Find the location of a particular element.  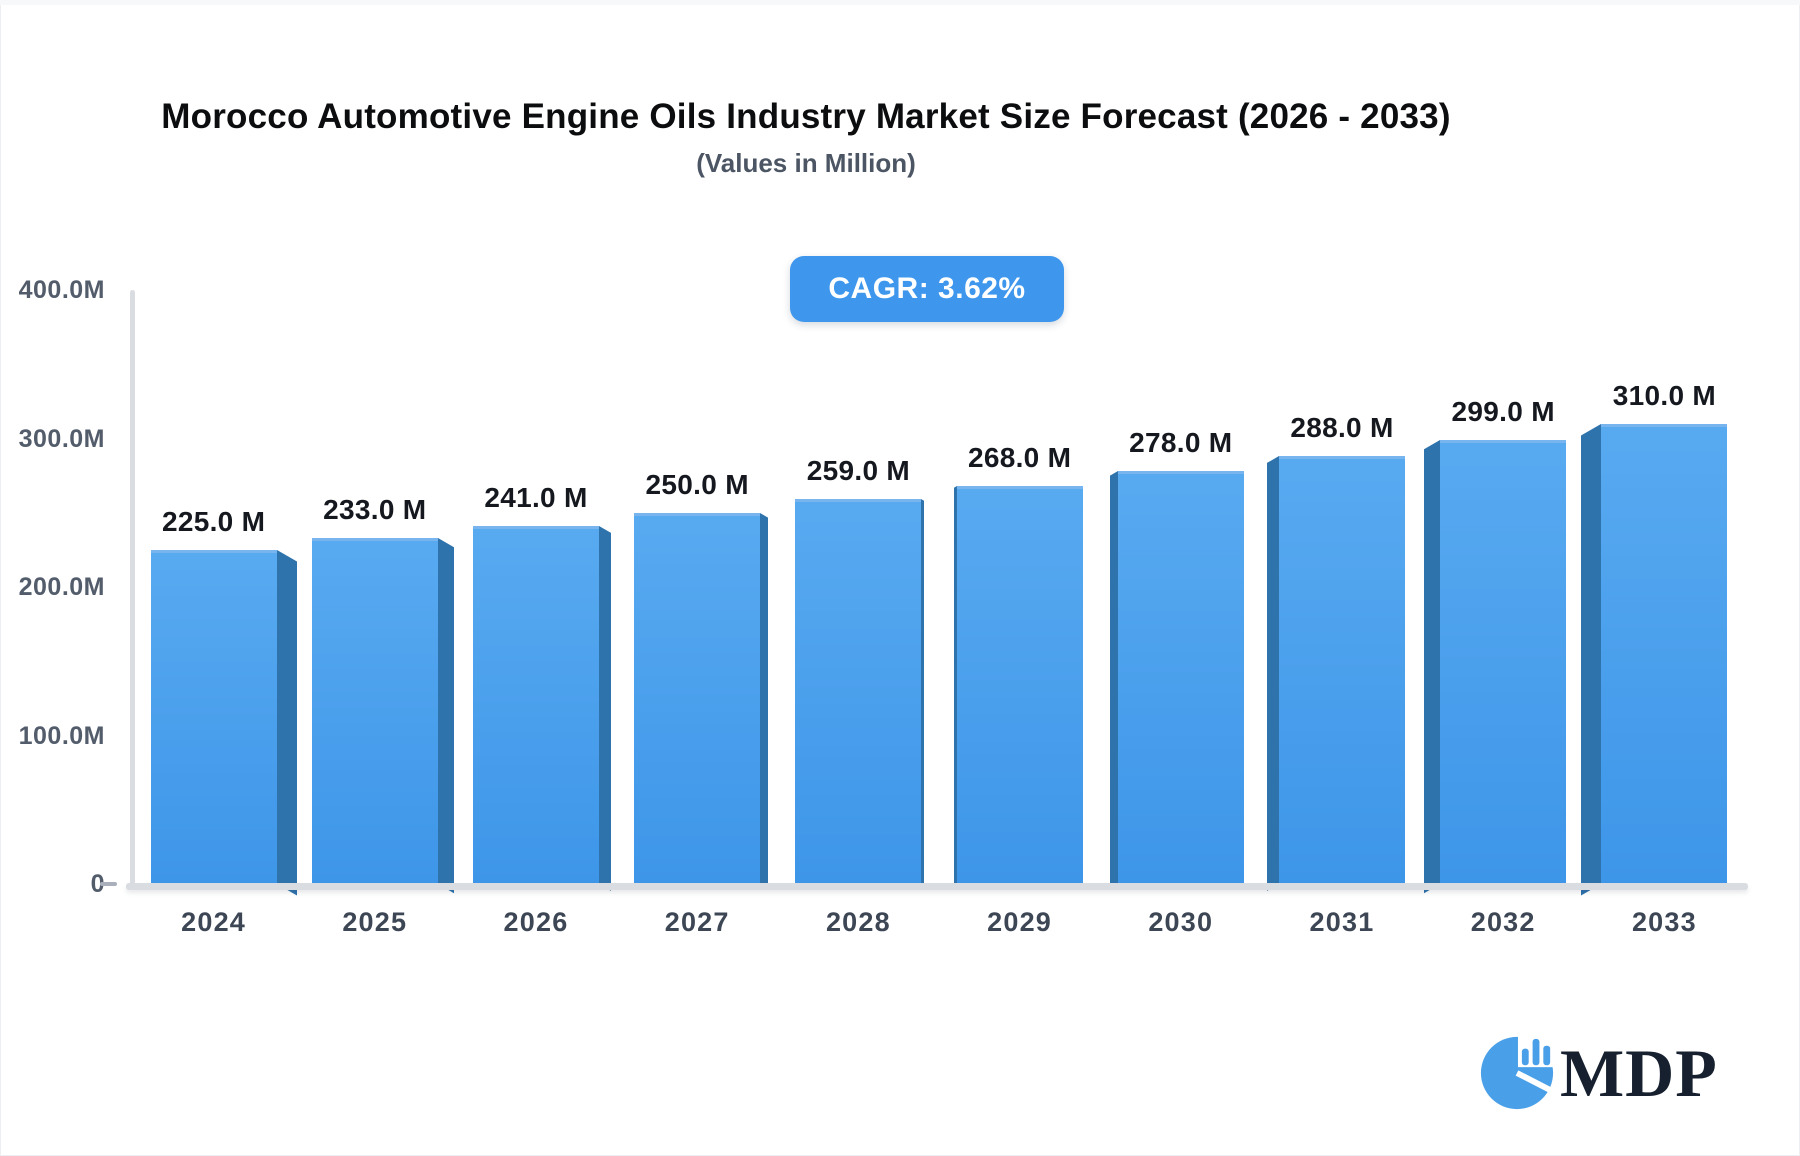

bar-value-label: 233.0 M is located at coordinates (375, 509).